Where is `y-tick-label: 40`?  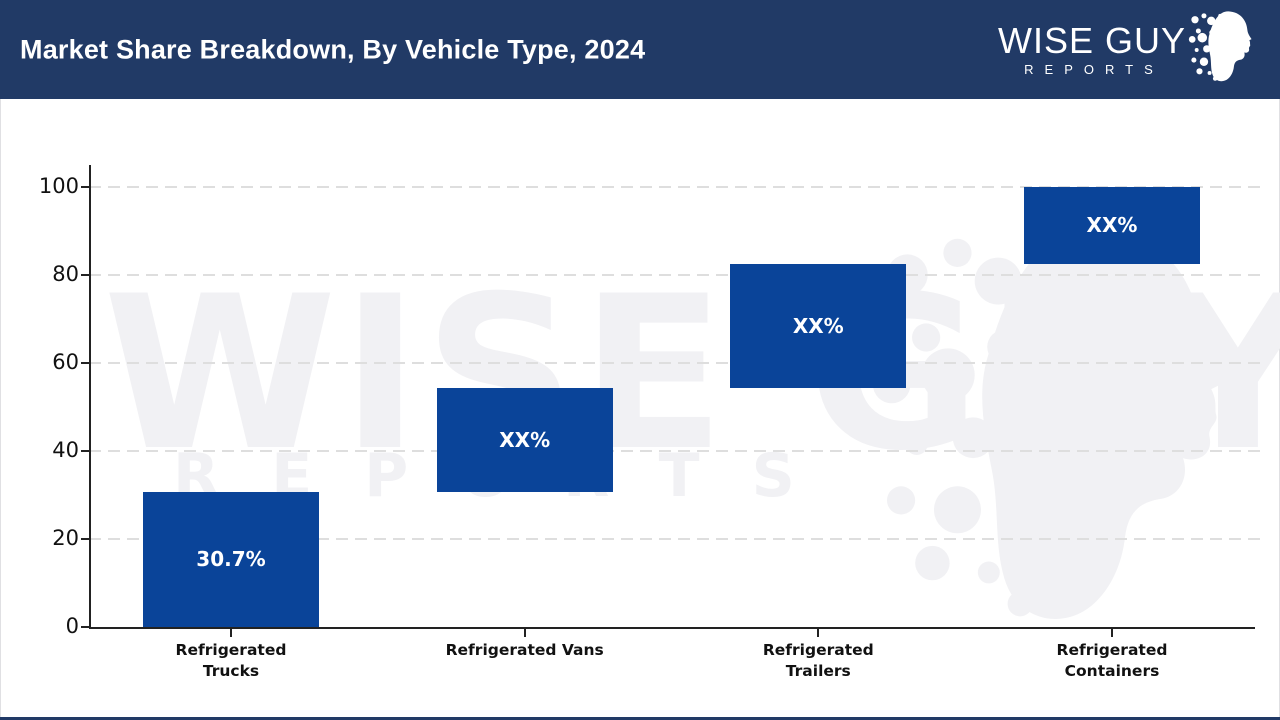 y-tick-label: 40 is located at coordinates (65, 449).